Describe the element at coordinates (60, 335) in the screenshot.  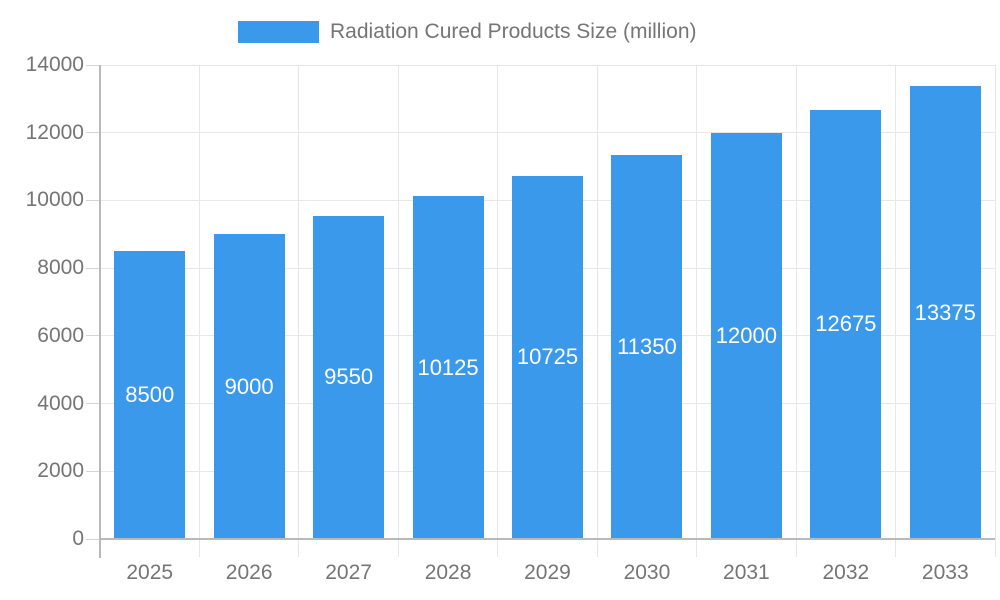
I see `y-axis-label: 6000` at that location.